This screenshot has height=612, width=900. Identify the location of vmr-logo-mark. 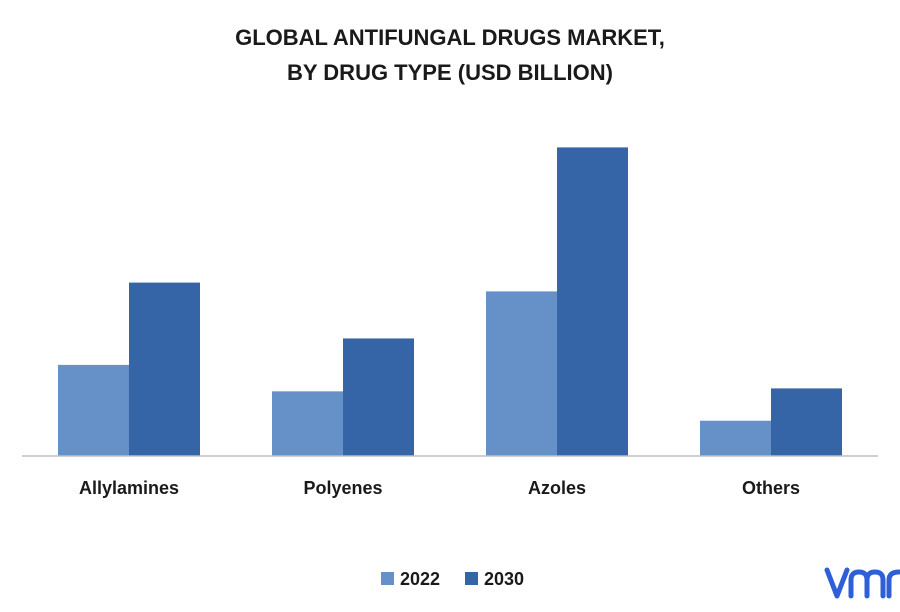
(862, 583).